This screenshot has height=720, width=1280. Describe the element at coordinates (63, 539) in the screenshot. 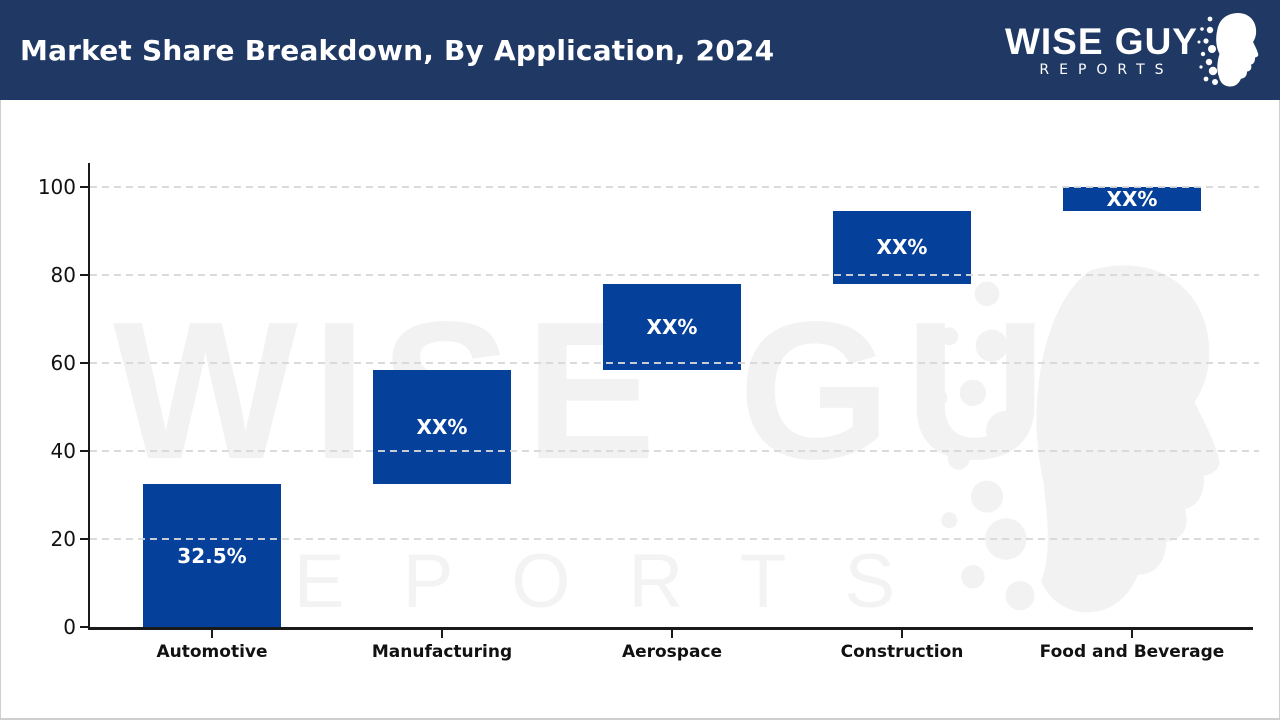

I see `y-tick-label-20: 20` at that location.